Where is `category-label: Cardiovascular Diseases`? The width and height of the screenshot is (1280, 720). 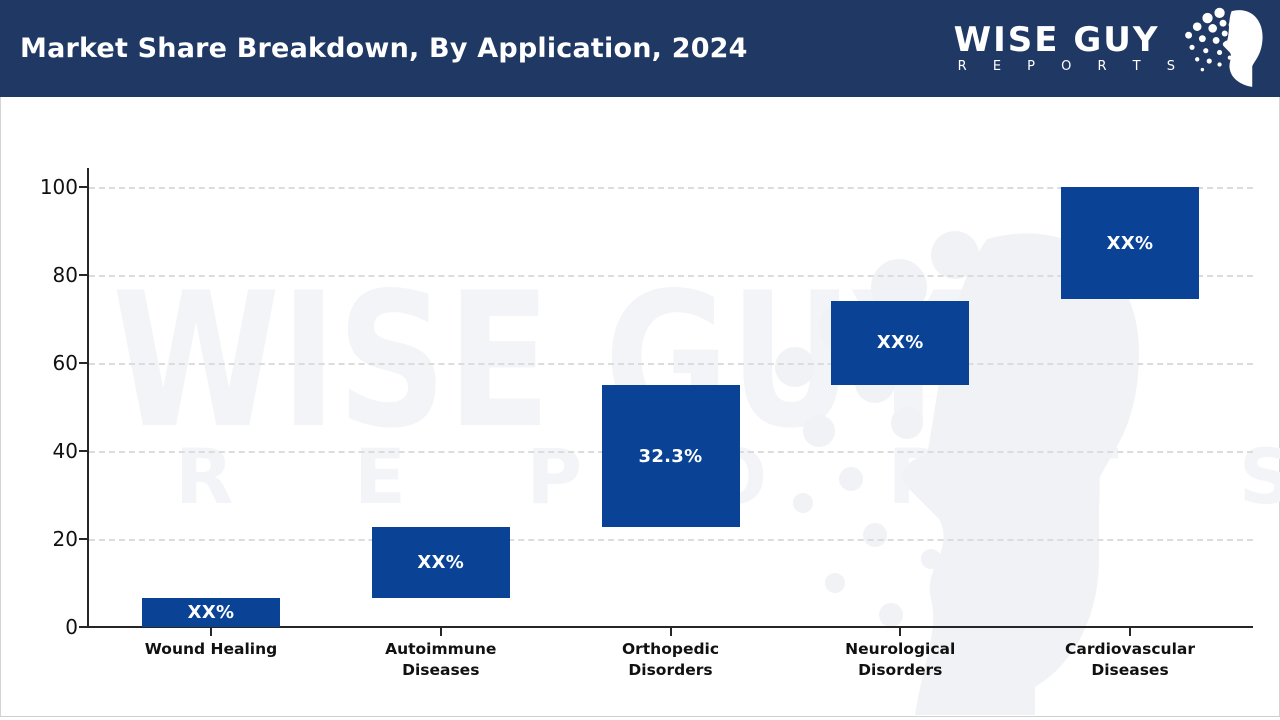 category-label: Cardiovascular Diseases is located at coordinates (1130, 659).